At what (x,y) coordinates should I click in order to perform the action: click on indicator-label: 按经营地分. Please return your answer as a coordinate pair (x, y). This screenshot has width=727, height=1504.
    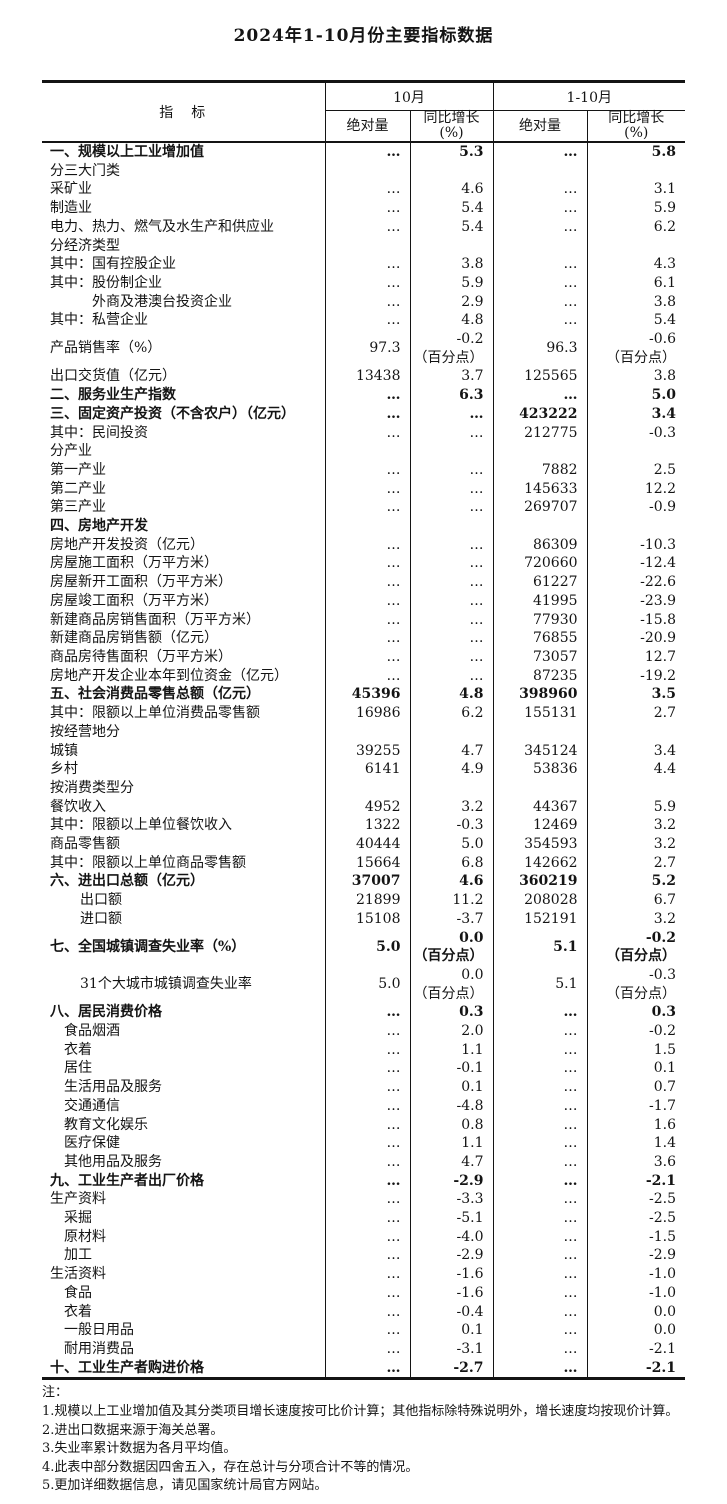
    Looking at the image, I should click on (184, 732).